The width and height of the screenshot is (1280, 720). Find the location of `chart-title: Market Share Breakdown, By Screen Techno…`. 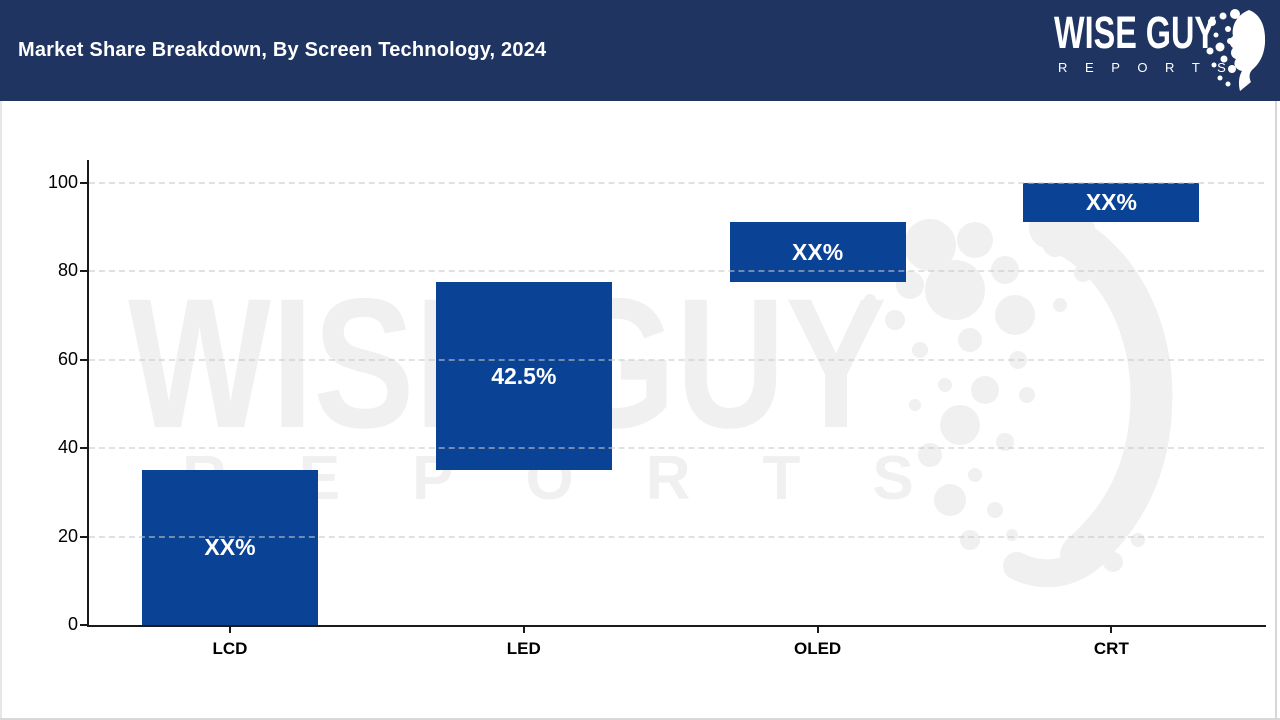

chart-title: Market Share Breakdown, By Screen Techno… is located at coordinates (282, 50).